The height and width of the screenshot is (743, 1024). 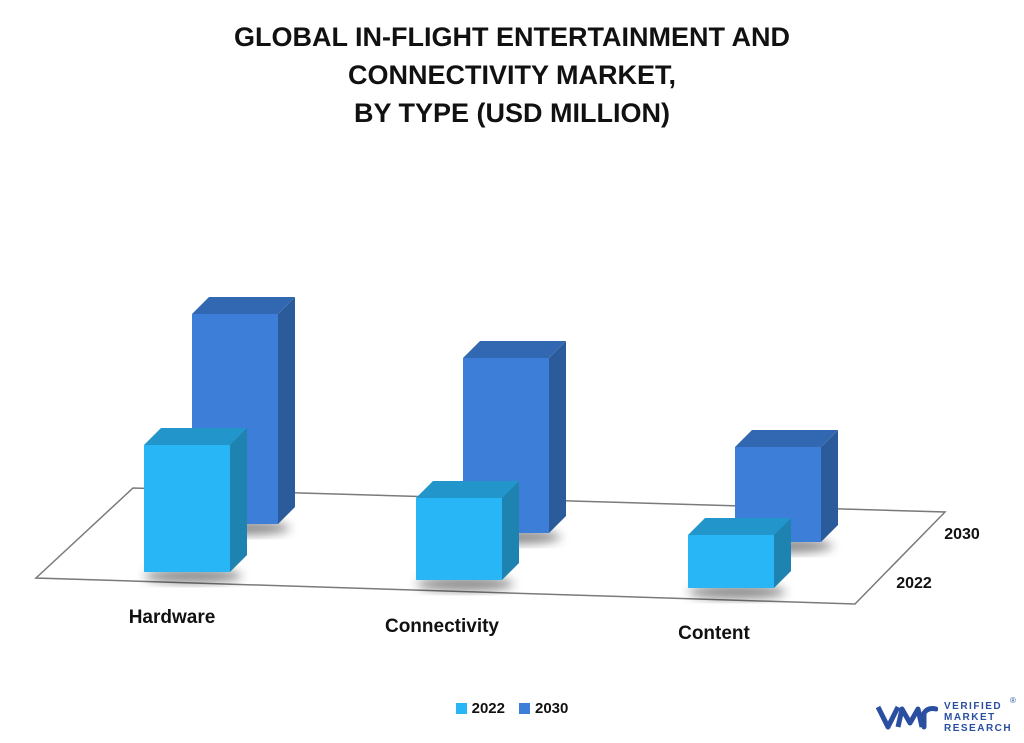 I want to click on bar-2022-hardware, so click(x=195, y=505).